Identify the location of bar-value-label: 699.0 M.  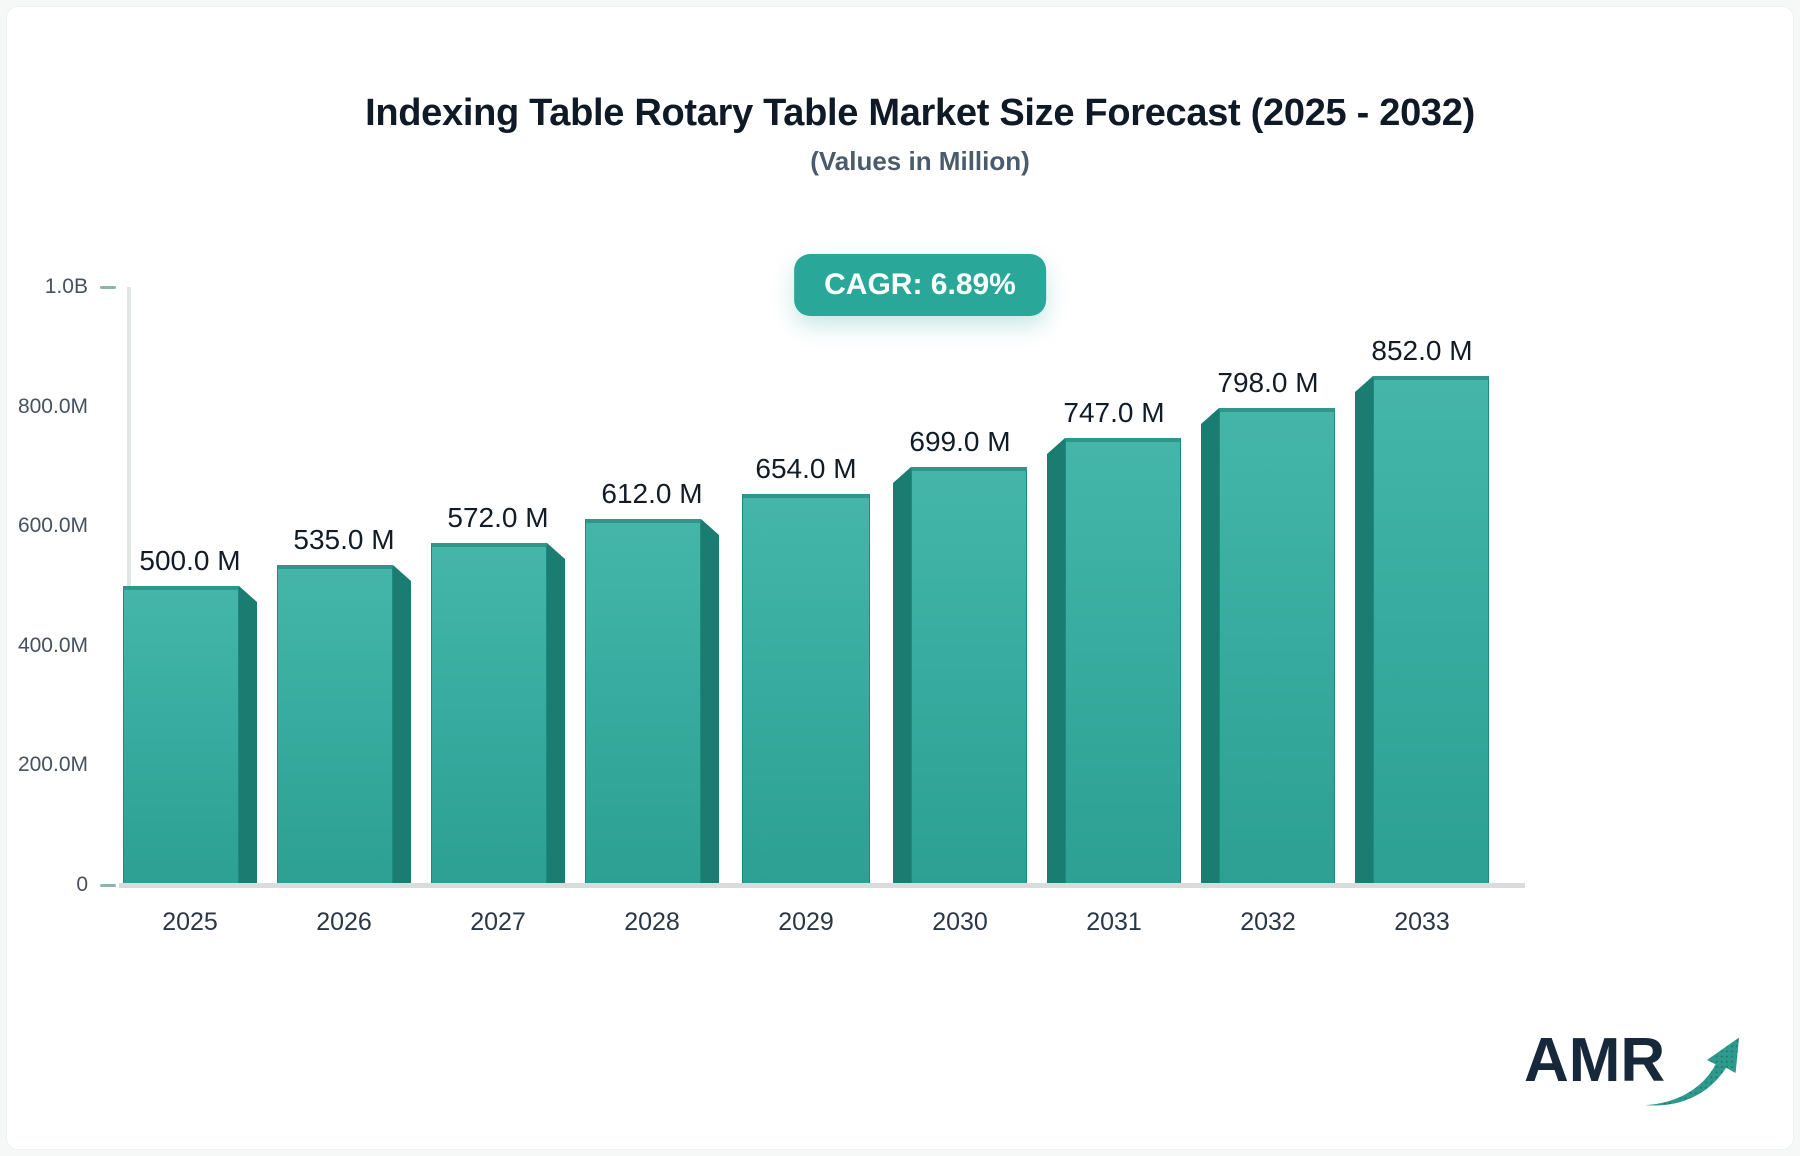
(960, 441).